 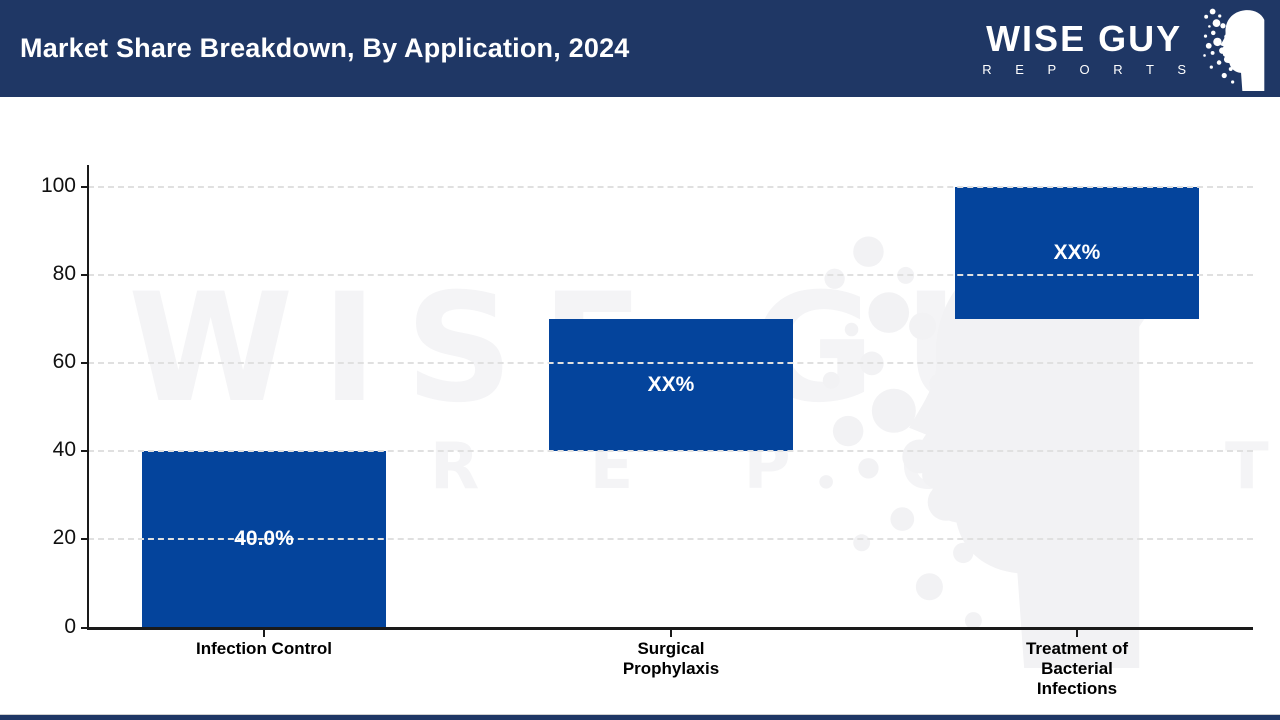 I want to click on wise-guy-reports-logo: WISE GUY R E P O R T S, so click(x=1126, y=49).